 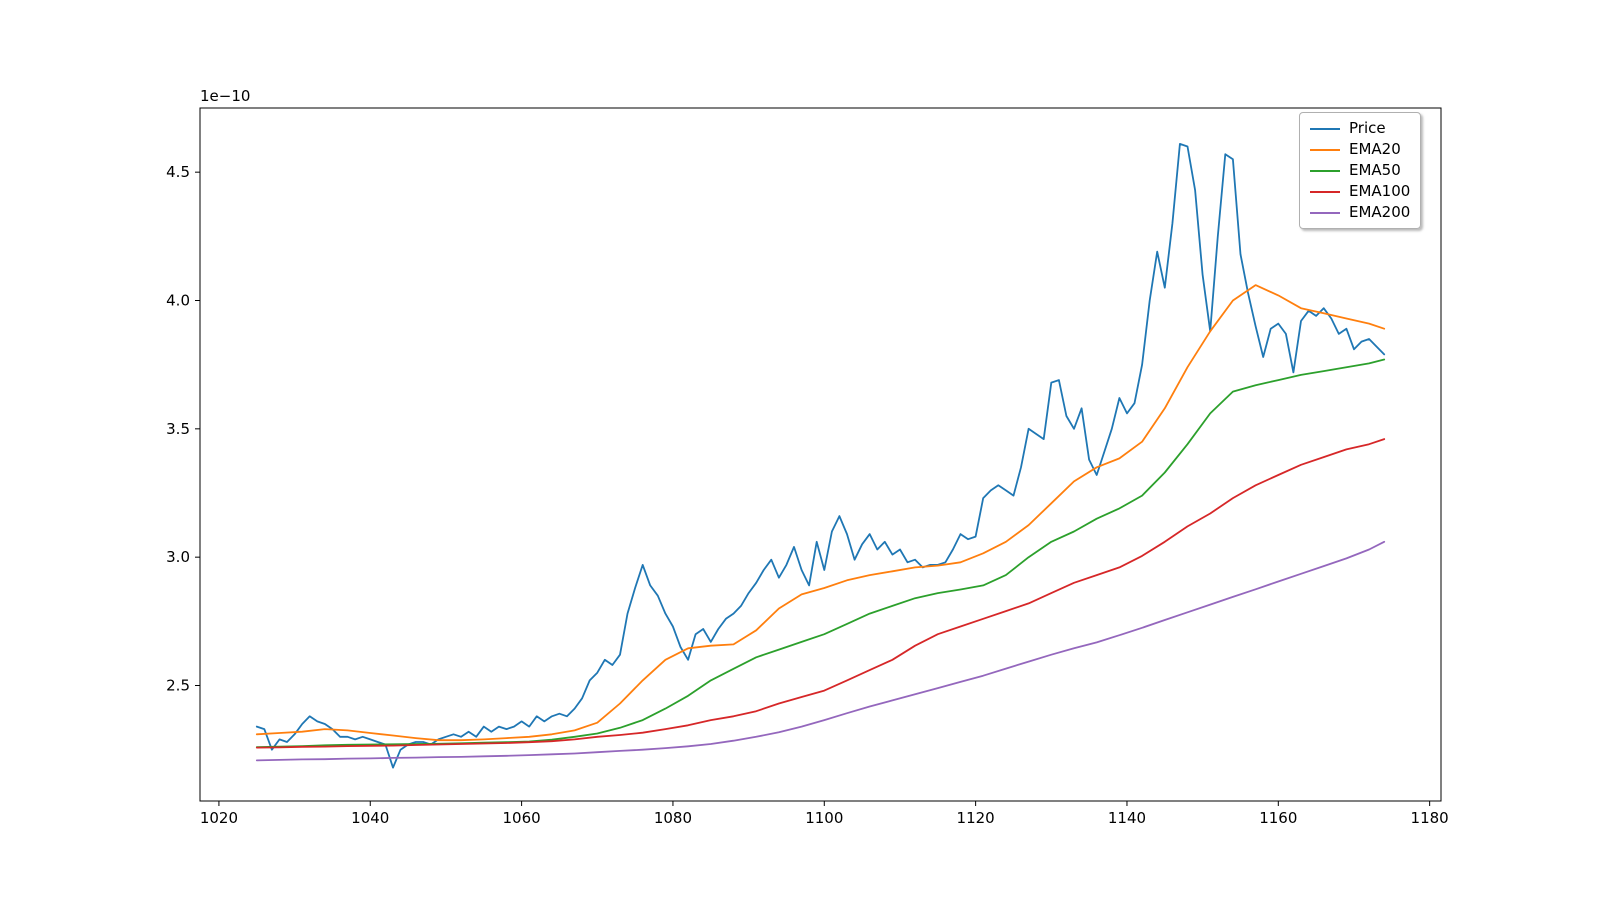 I want to click on x-axis-ticks: 1020 1040 1060 1080 1100 1120 1140 1160 1180, so click(x=824, y=814).